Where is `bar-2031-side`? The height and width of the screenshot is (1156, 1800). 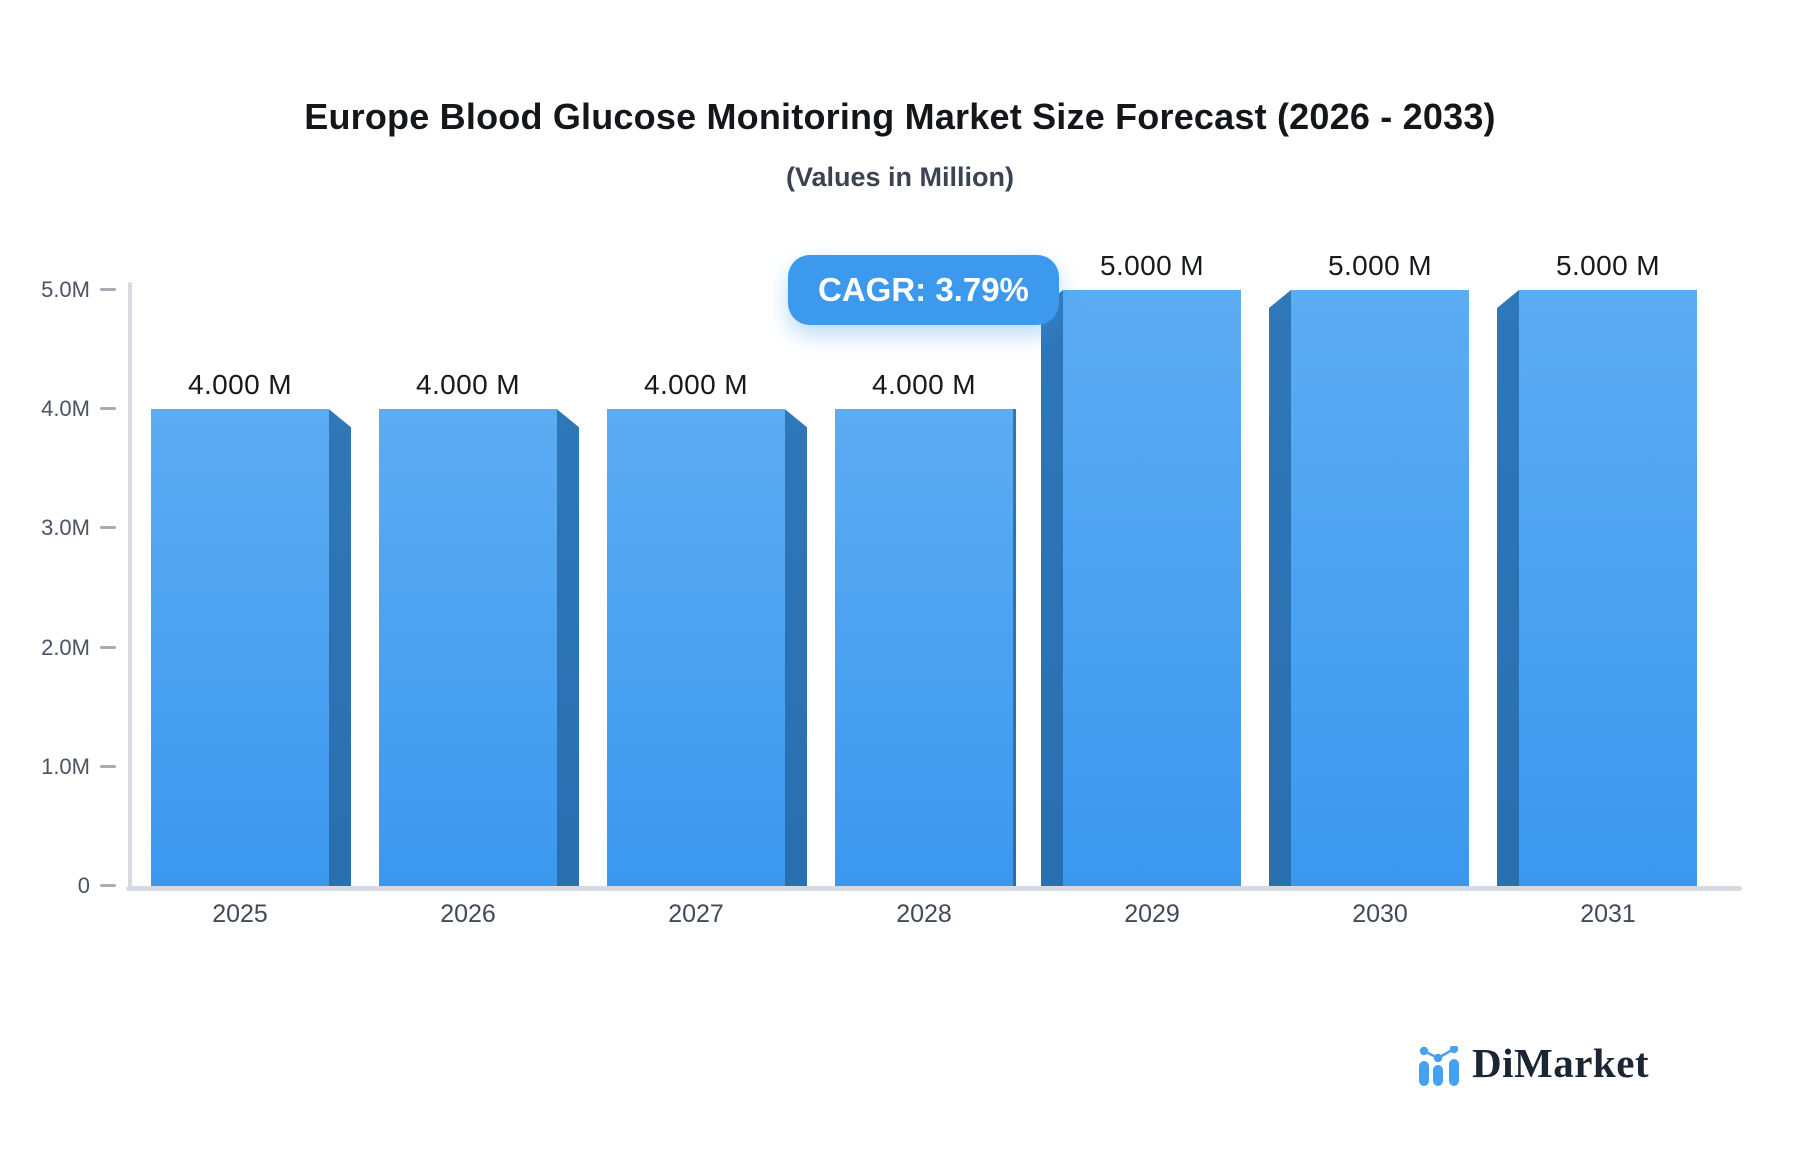 bar-2031-side is located at coordinates (1508, 588).